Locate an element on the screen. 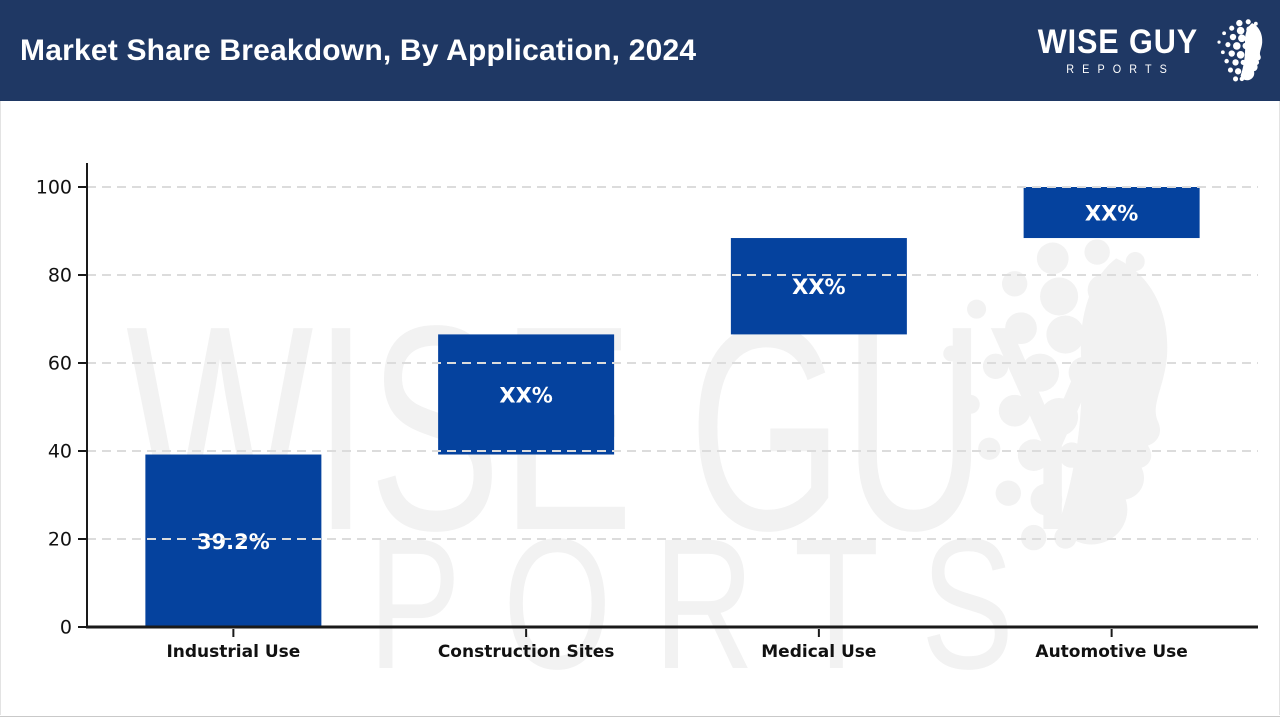  x-axis-label-medical-use: Medical Use is located at coordinates (818, 652).